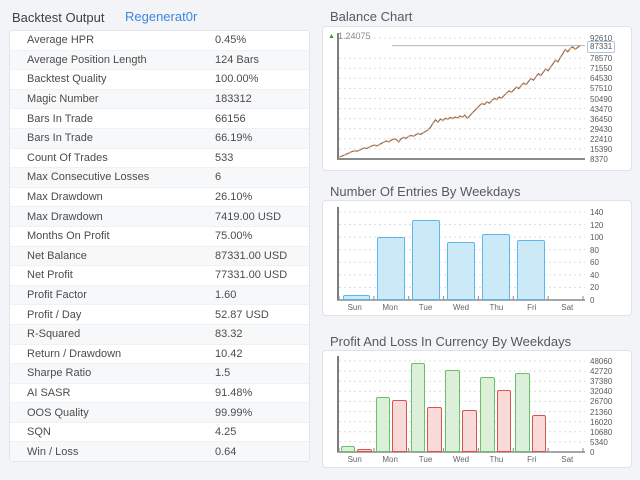 The height and width of the screenshot is (480, 640). I want to click on row-value: 87331.00 USD, so click(251, 255).